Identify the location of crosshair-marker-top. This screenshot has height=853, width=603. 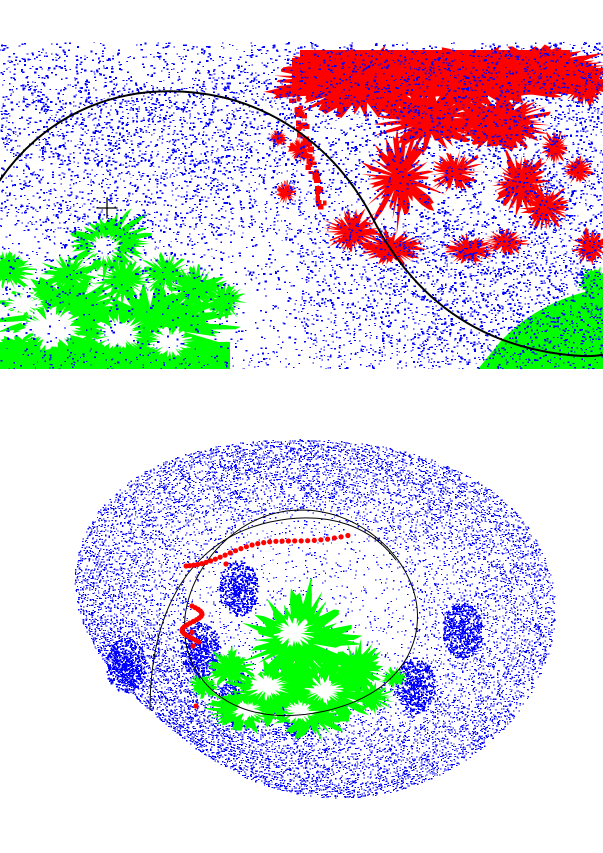
(107, 208).